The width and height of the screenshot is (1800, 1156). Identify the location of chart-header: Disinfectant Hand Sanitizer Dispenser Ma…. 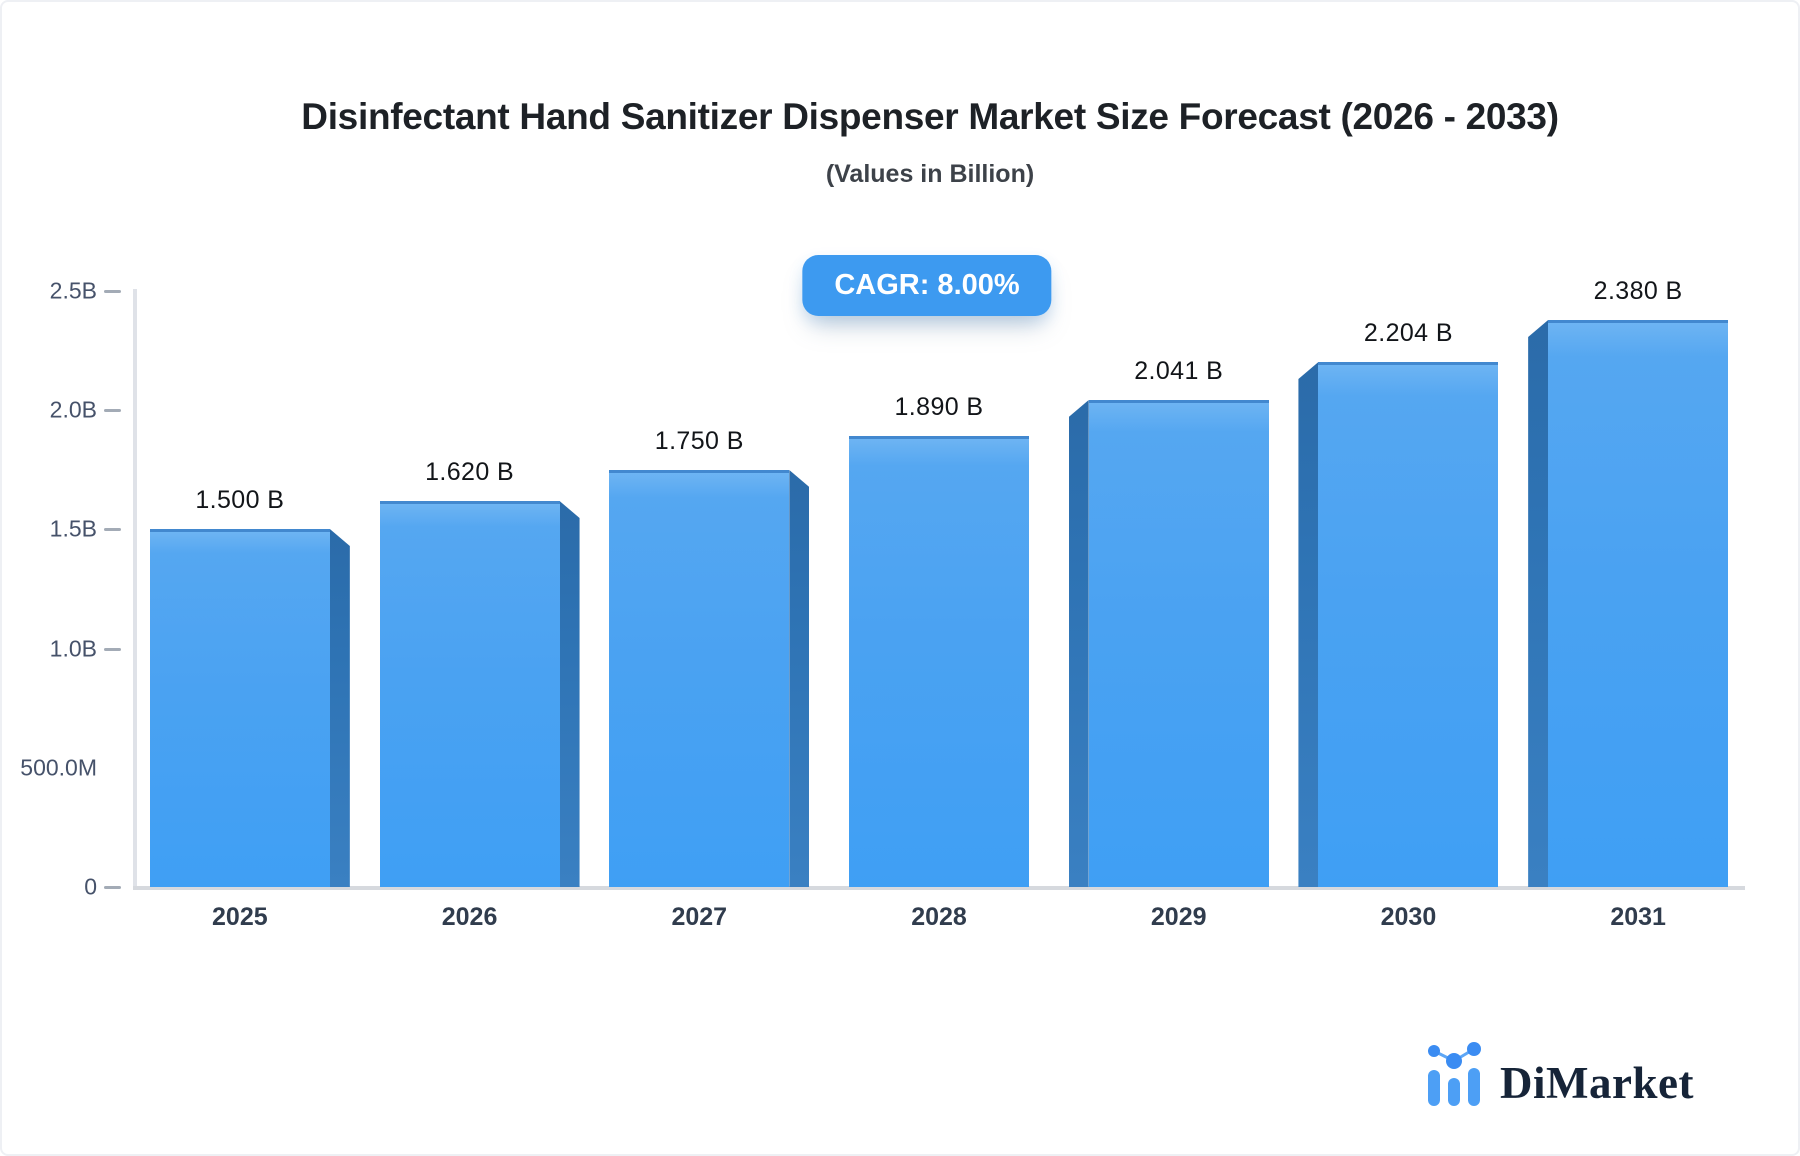
(930, 142).